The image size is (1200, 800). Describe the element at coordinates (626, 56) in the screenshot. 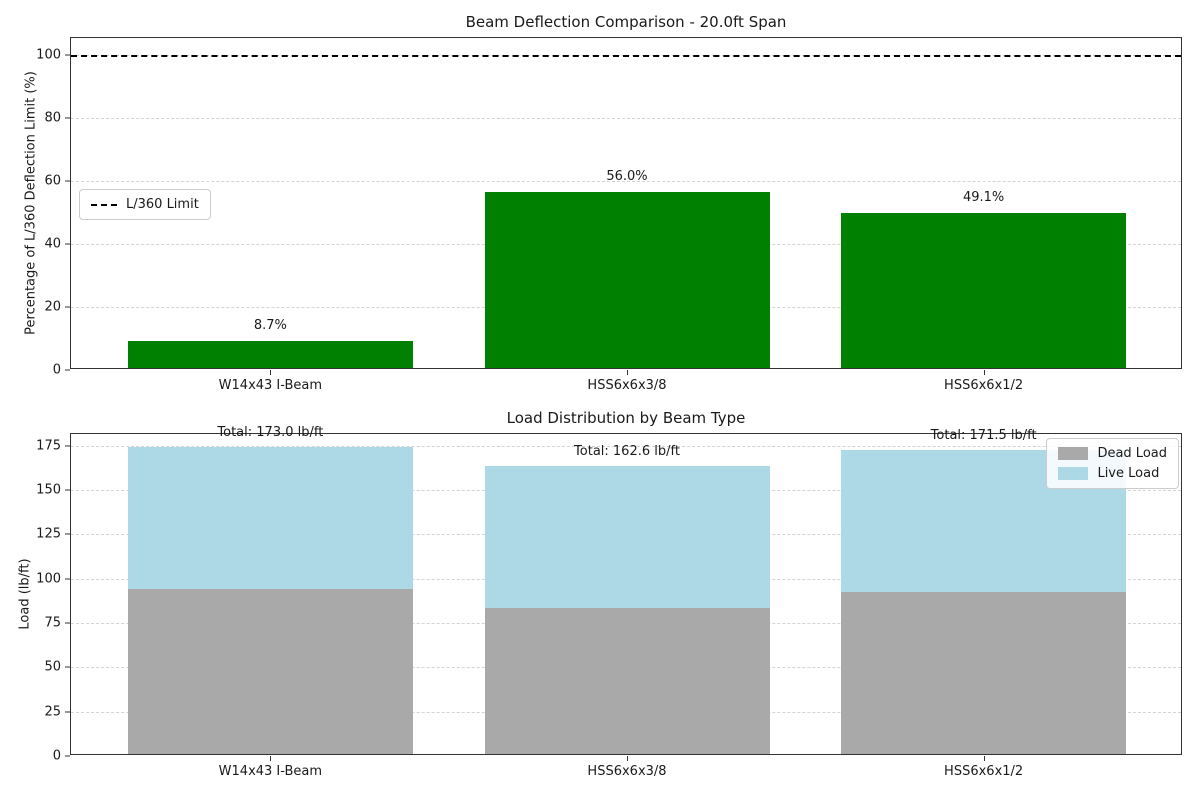

I see `l360-limit-line` at that location.